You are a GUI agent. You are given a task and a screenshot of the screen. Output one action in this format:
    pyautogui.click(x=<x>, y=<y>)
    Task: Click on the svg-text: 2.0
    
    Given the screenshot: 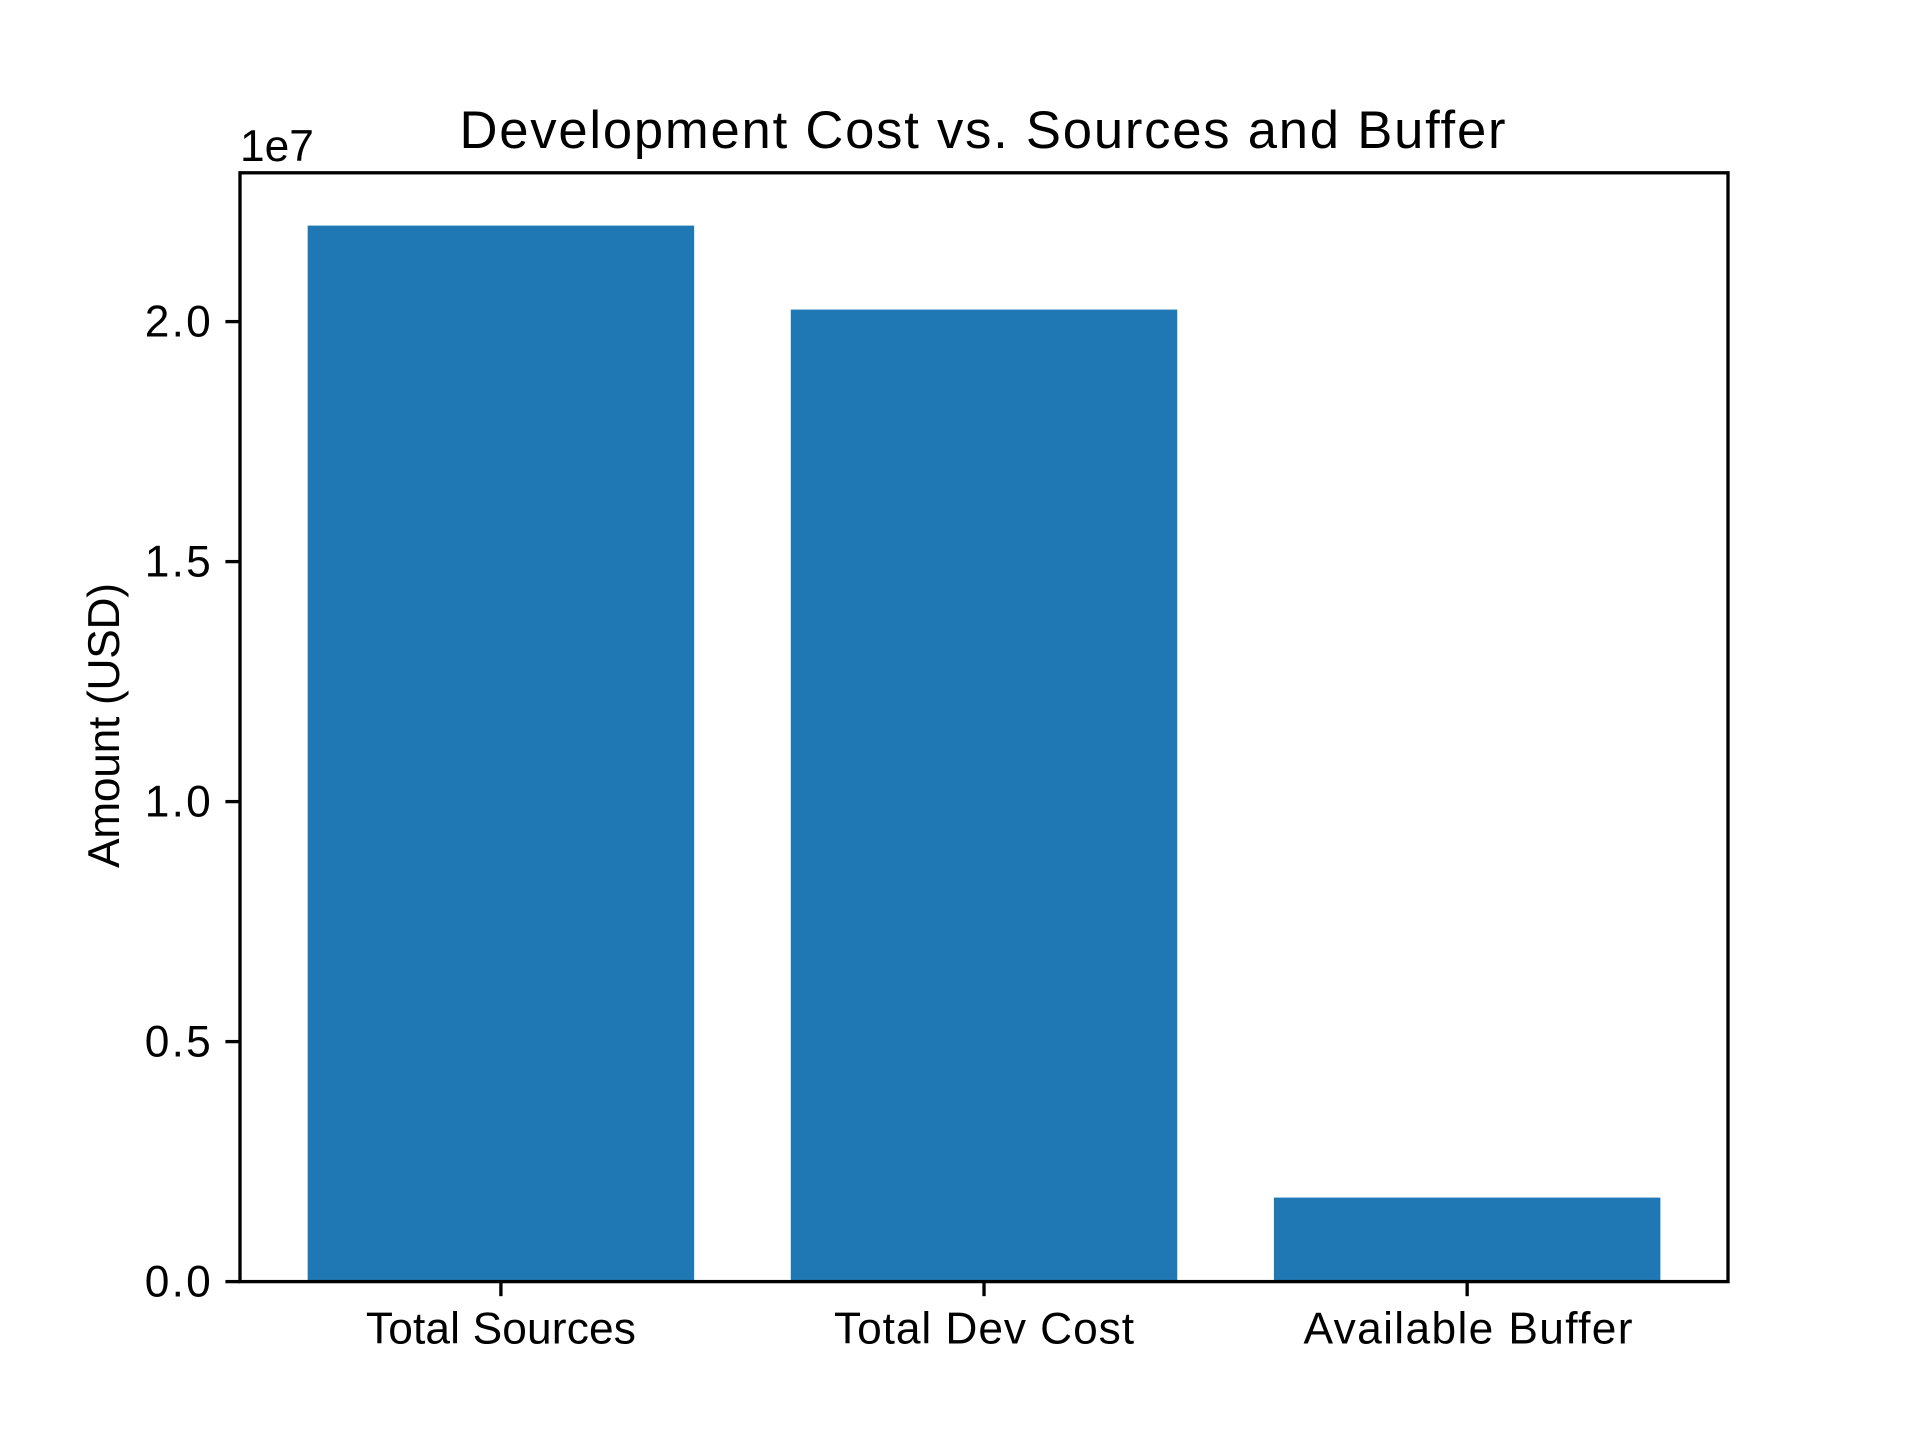 What is the action you would take?
    pyautogui.click(x=178, y=322)
    